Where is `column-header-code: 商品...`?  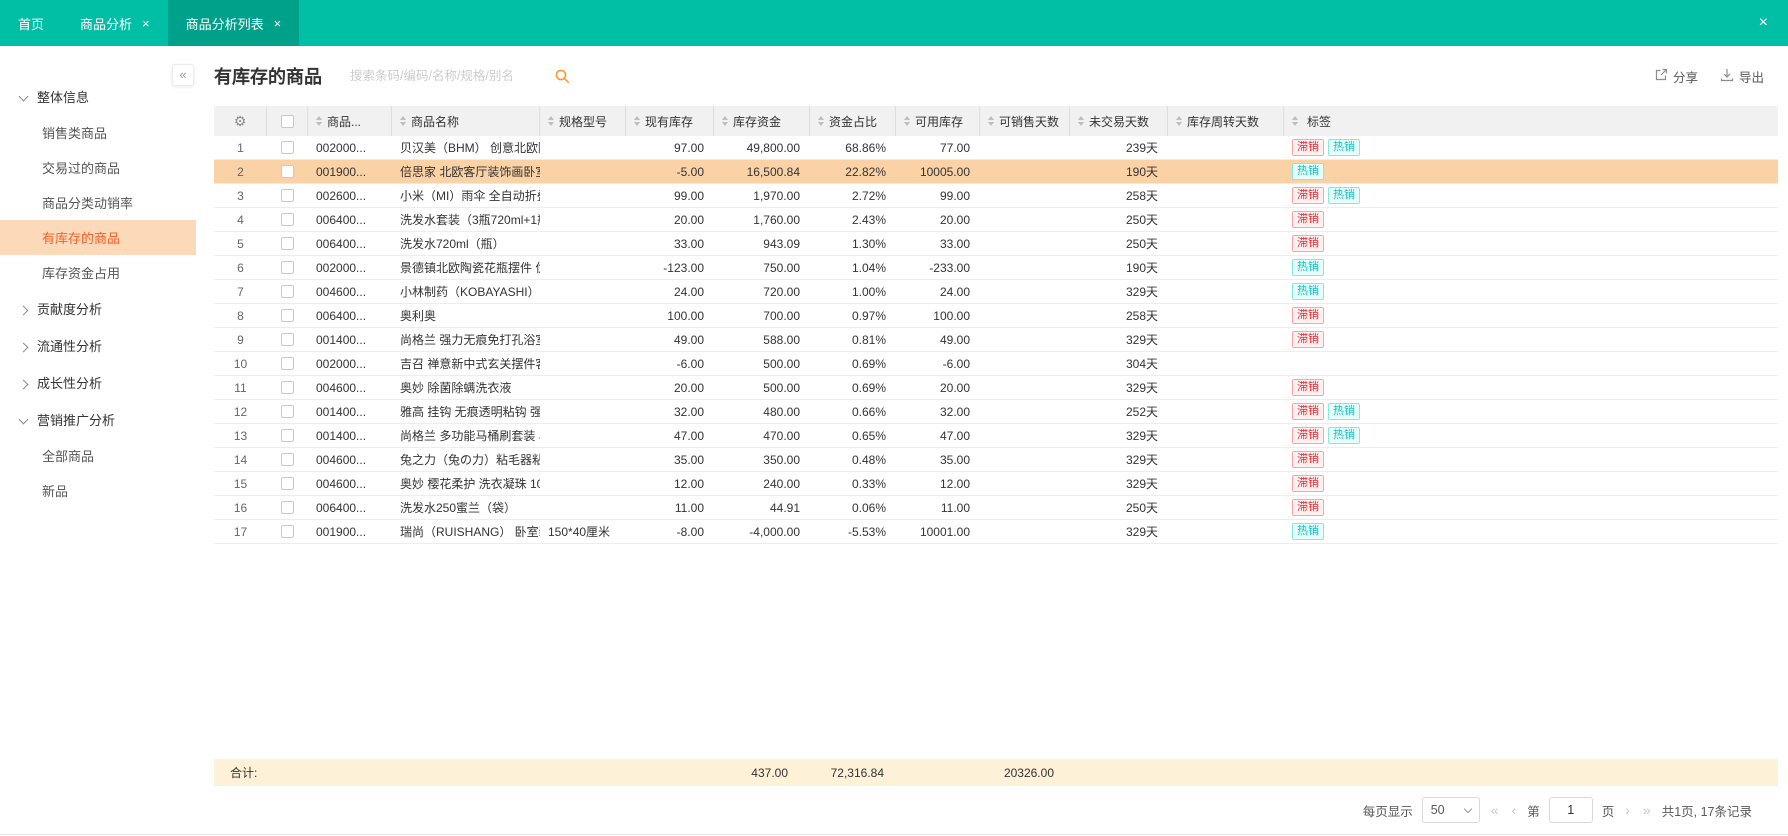
column-header-code: 商品... is located at coordinates (350, 121).